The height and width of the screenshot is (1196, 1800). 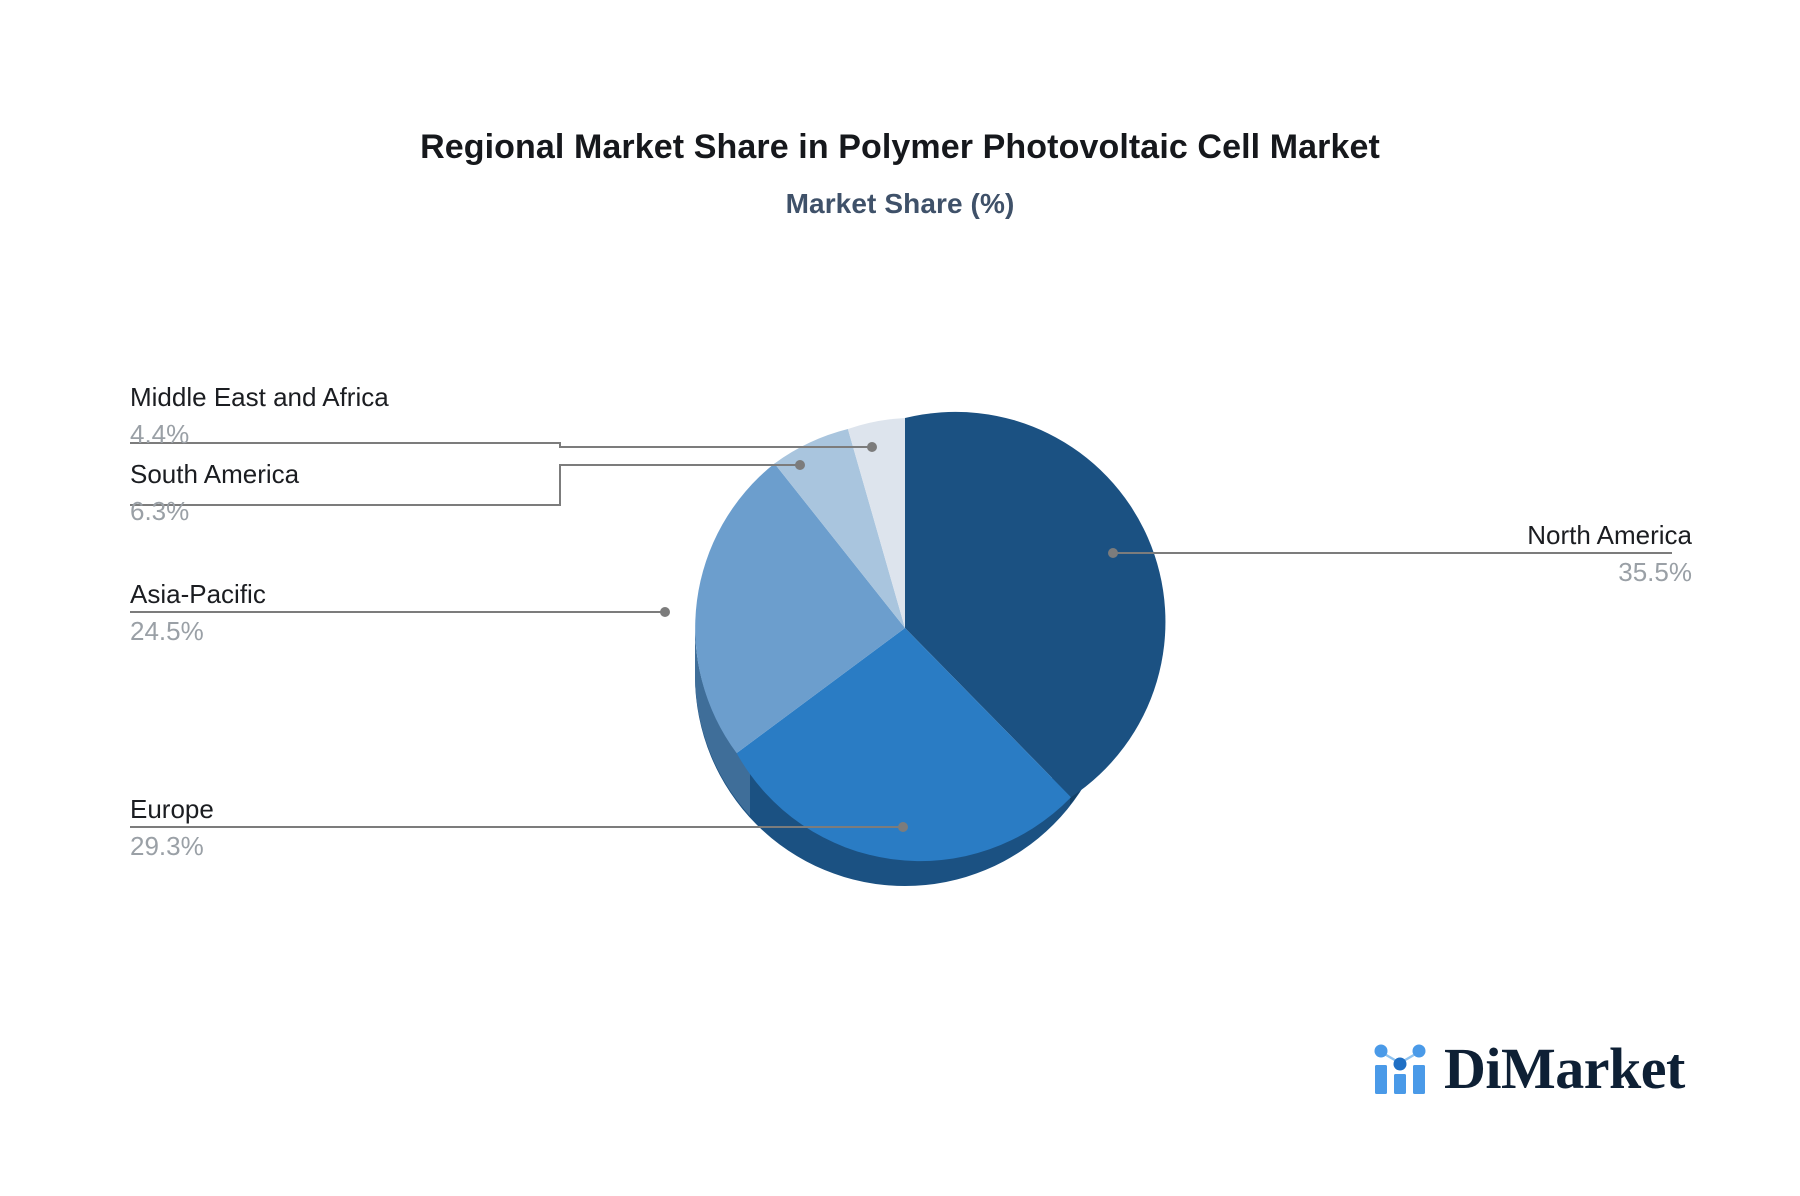 I want to click on callout-south-america: South America 6.3%, so click(x=214, y=492).